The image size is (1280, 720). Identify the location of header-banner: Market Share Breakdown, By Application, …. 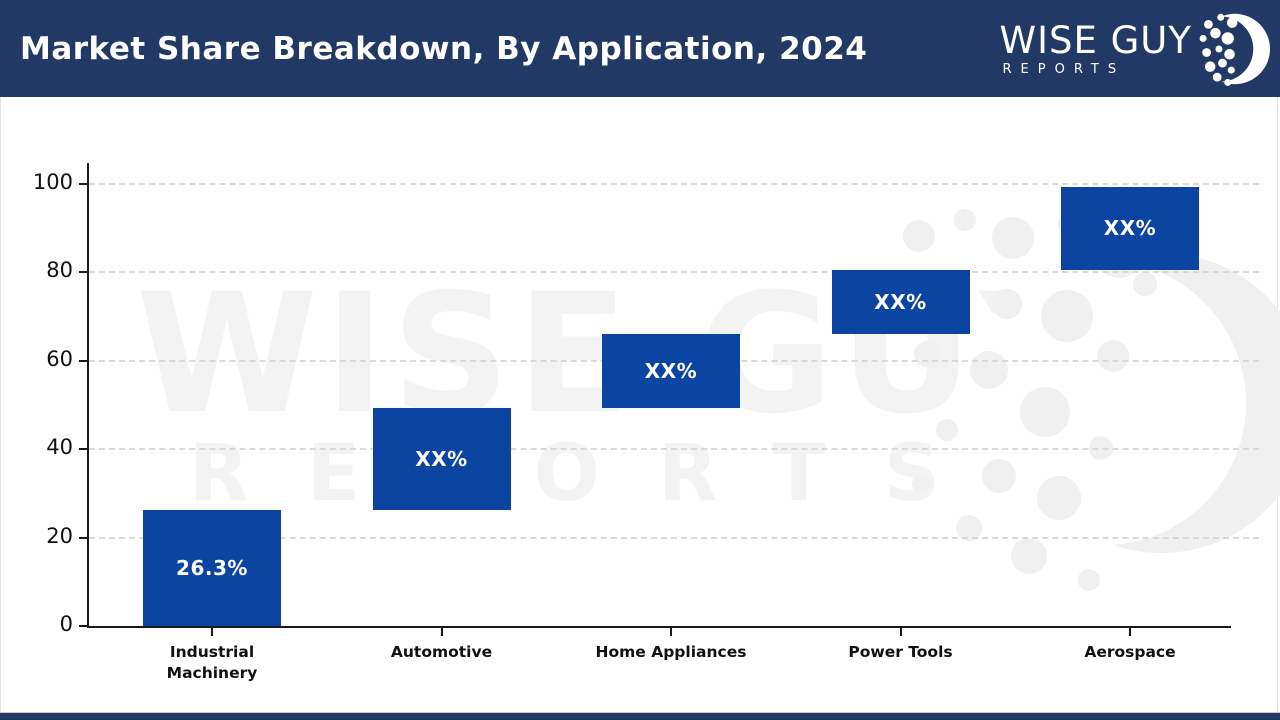
(640, 48).